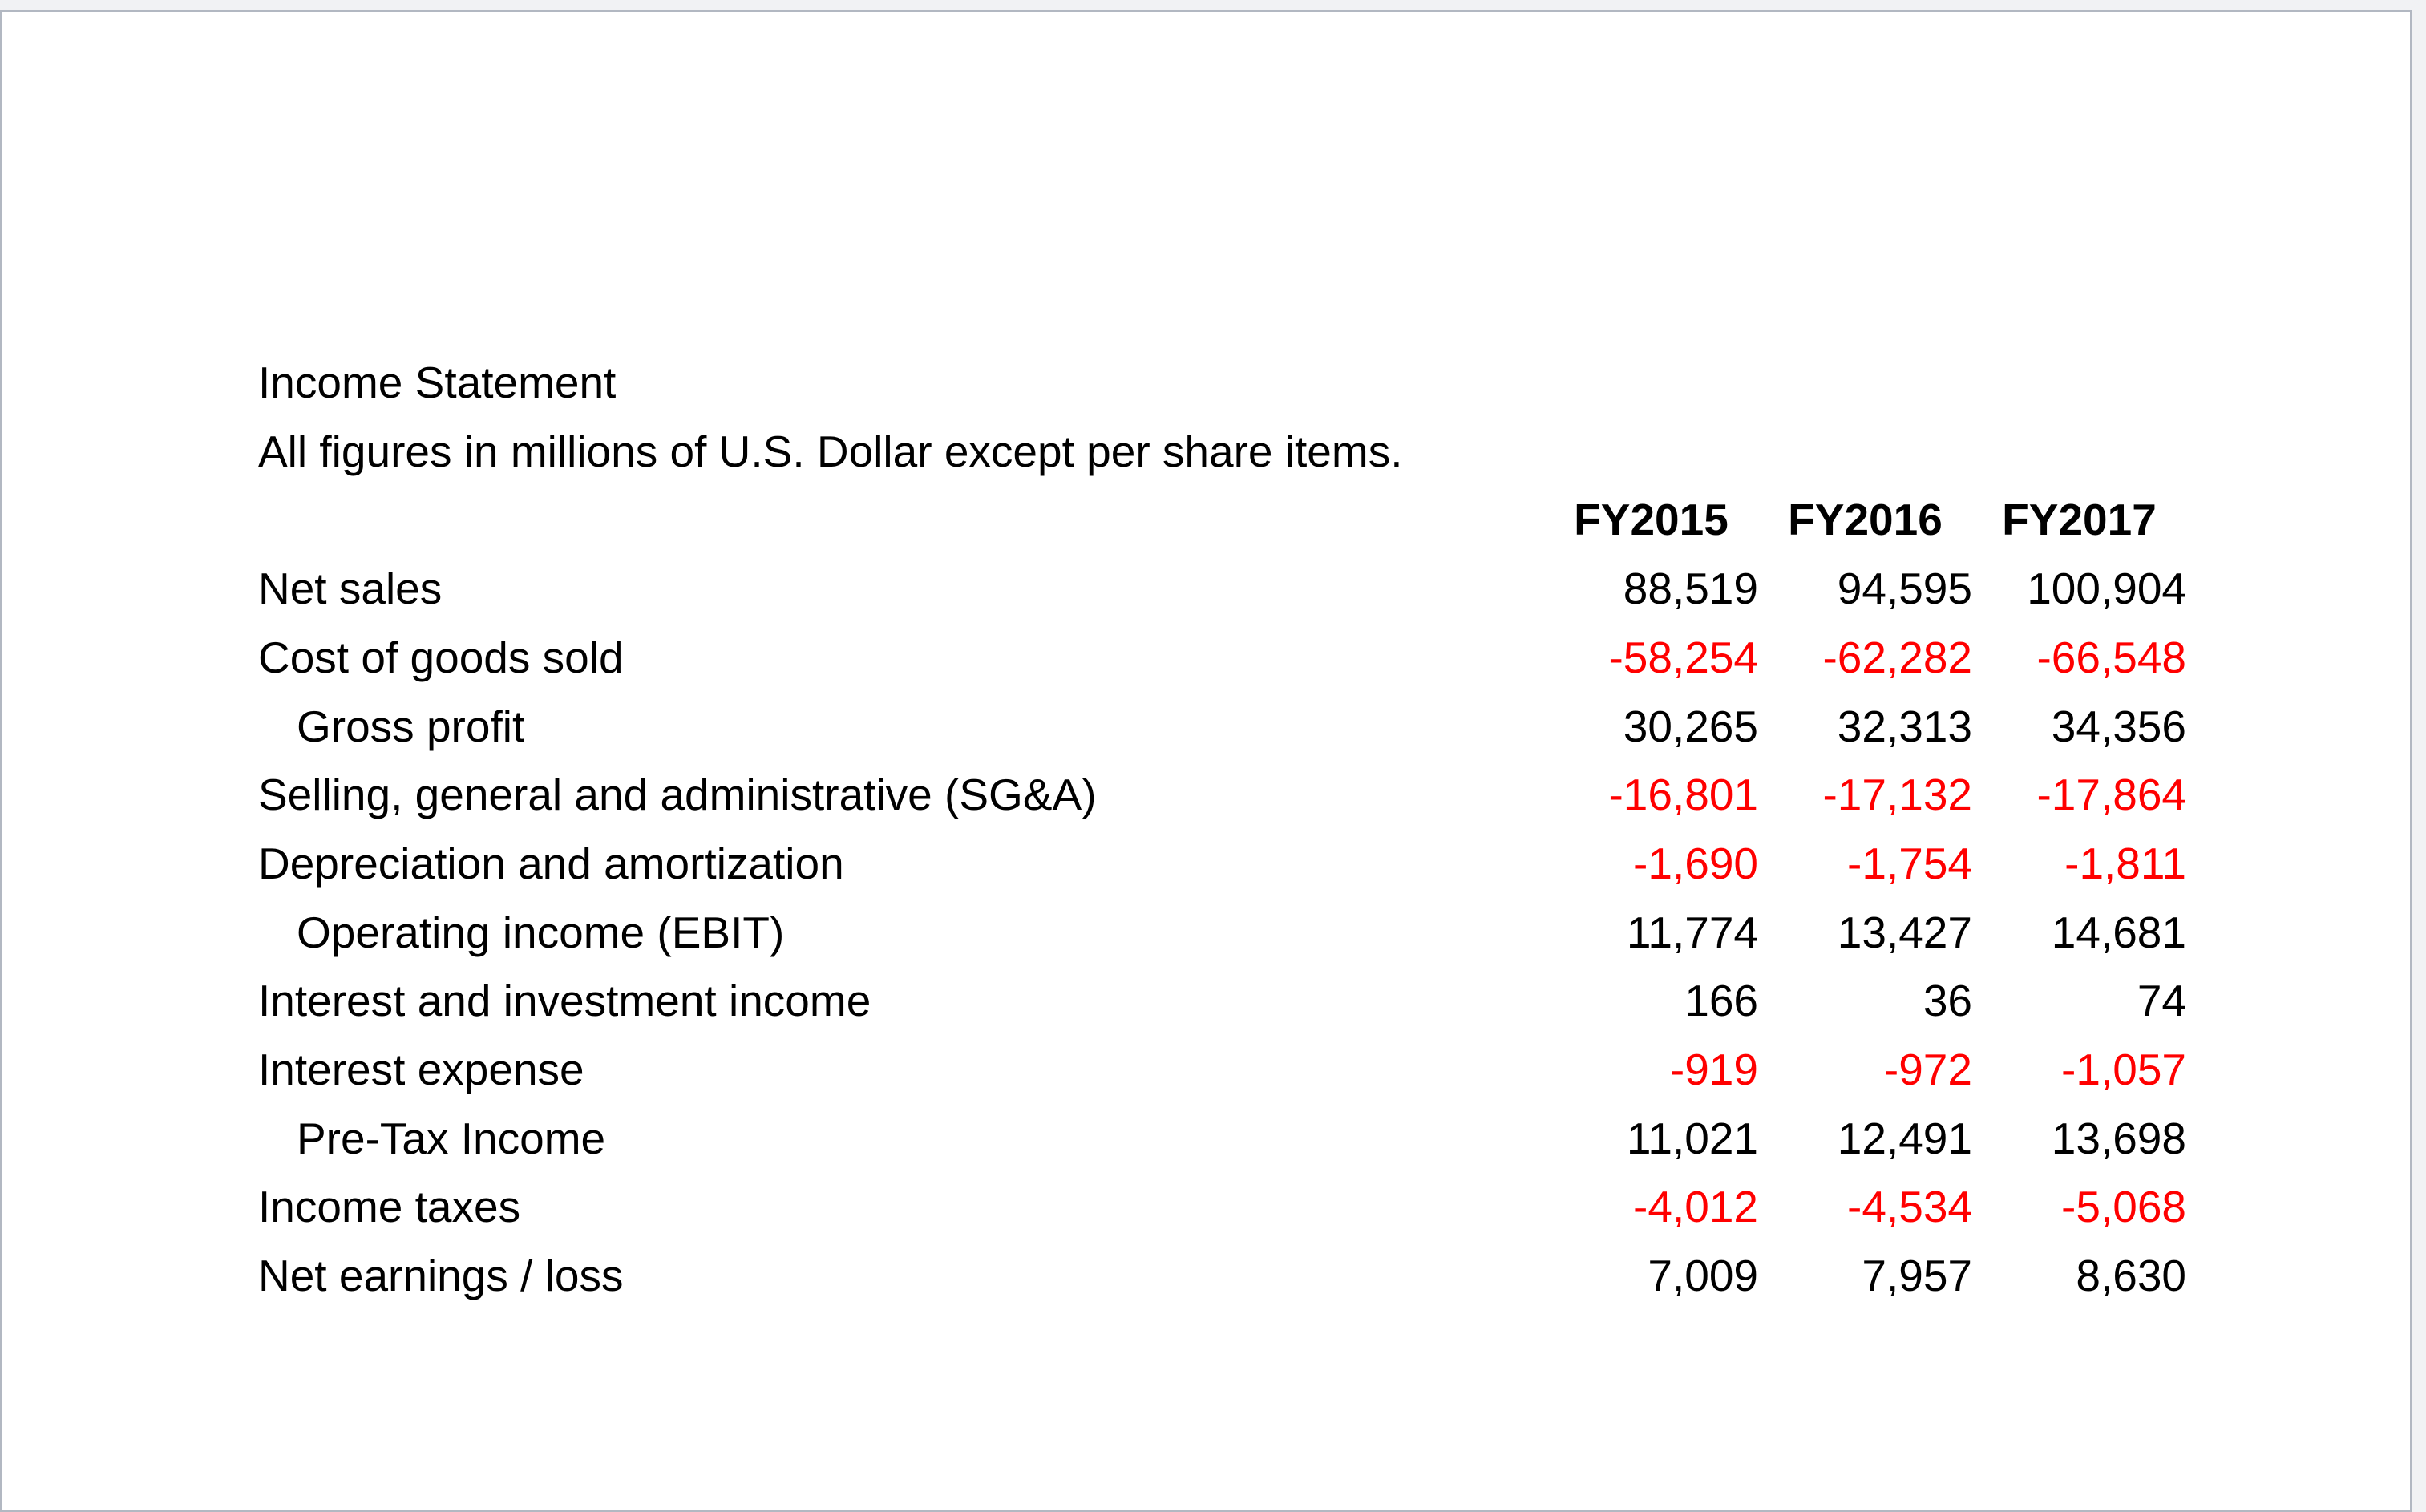 The width and height of the screenshot is (2426, 1512). What do you see at coordinates (1897, 657) in the screenshot?
I see `row-value: -62,282` at bounding box center [1897, 657].